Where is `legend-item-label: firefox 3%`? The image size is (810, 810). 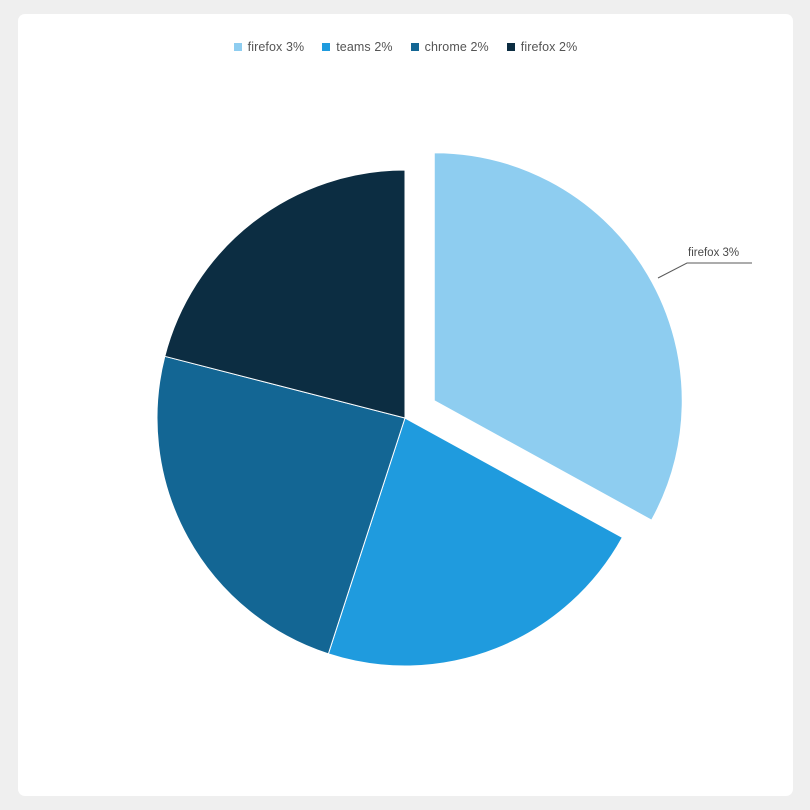
legend-item-label: firefox 3% is located at coordinates (276, 47).